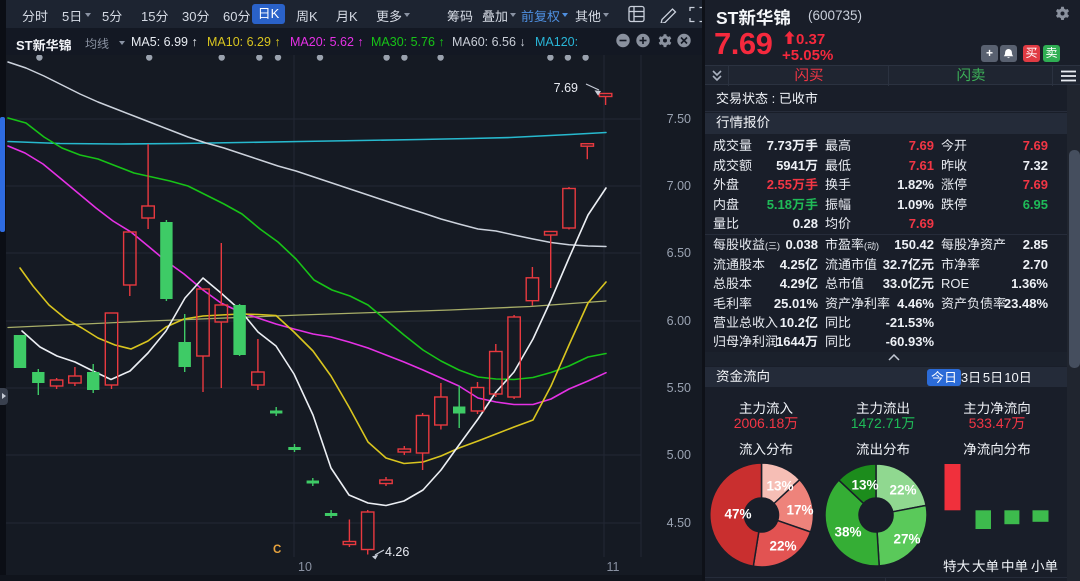  Describe the element at coordinates (679, 455) in the screenshot. I see `svg-text: 5.00` at that location.